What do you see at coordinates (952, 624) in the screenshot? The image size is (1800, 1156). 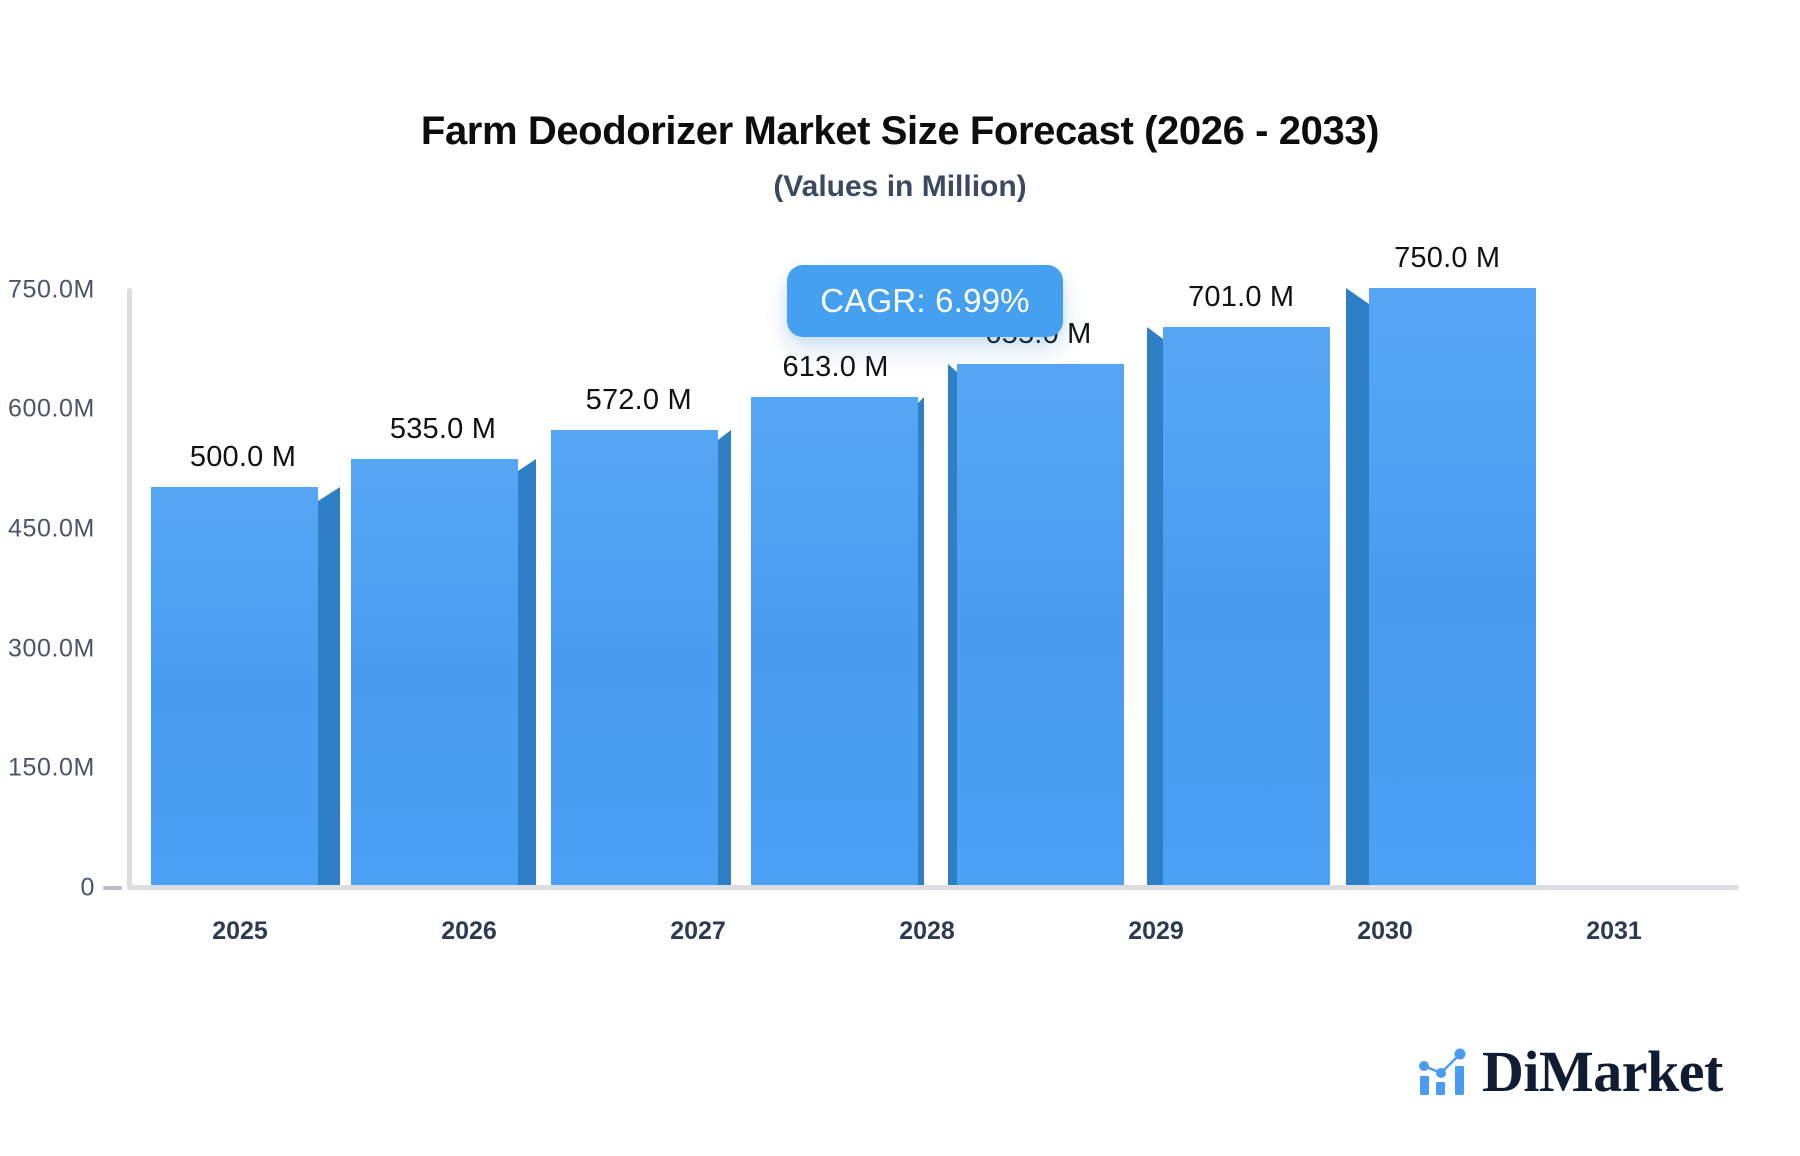 I see `bar-side-face-2029` at bounding box center [952, 624].